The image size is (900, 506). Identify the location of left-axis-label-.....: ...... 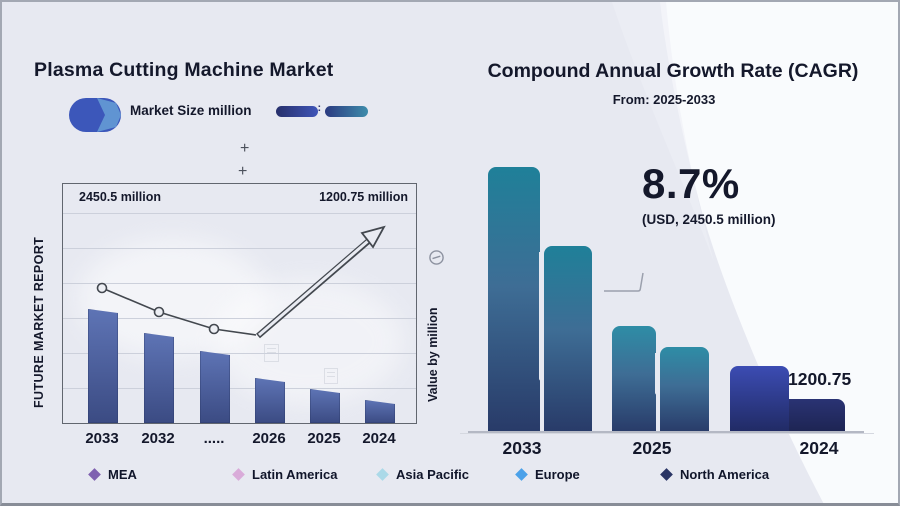
(214, 438).